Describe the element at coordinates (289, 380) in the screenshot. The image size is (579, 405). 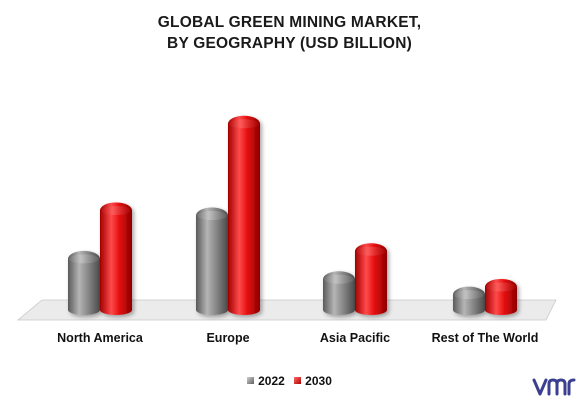
I see `legend: 2022 2030` at that location.